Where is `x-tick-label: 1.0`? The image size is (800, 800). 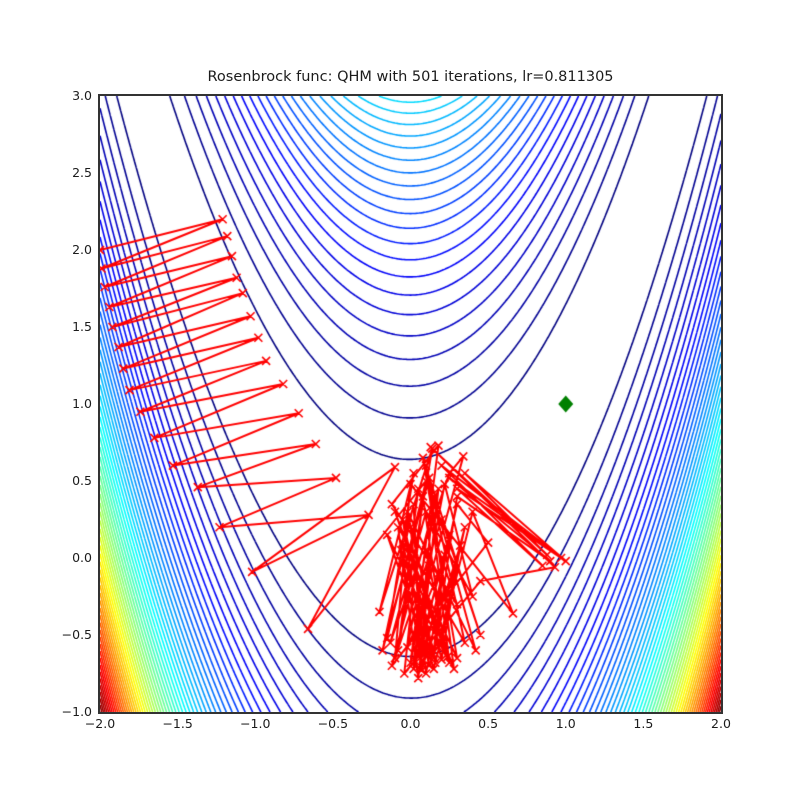 x-tick-label: 1.0 is located at coordinates (565, 723).